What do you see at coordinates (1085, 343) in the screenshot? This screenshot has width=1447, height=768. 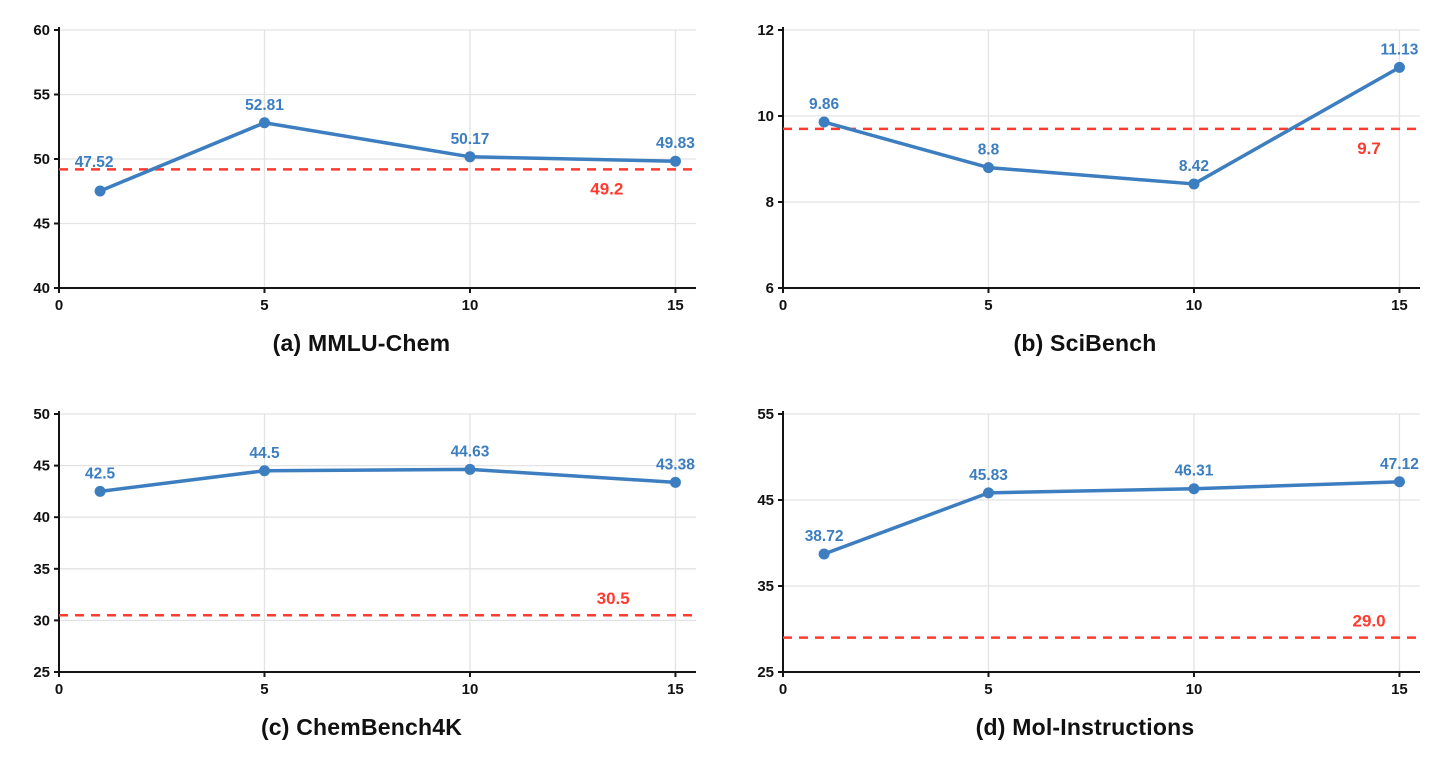 I see `chart-caption-b: (b) SciBench` at bounding box center [1085, 343].